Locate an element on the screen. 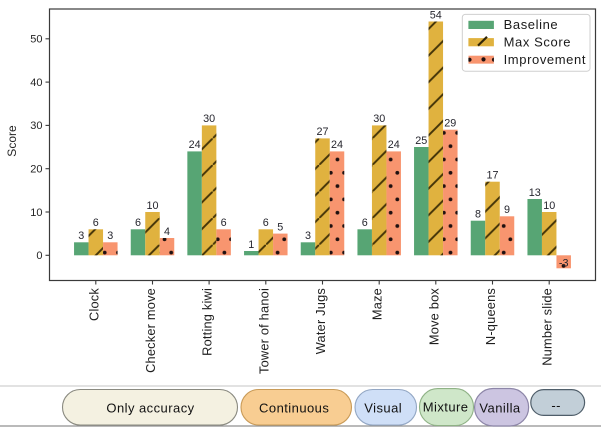 The height and width of the screenshot is (433, 601). svg-text: Tower of hanoi is located at coordinates (263, 331).